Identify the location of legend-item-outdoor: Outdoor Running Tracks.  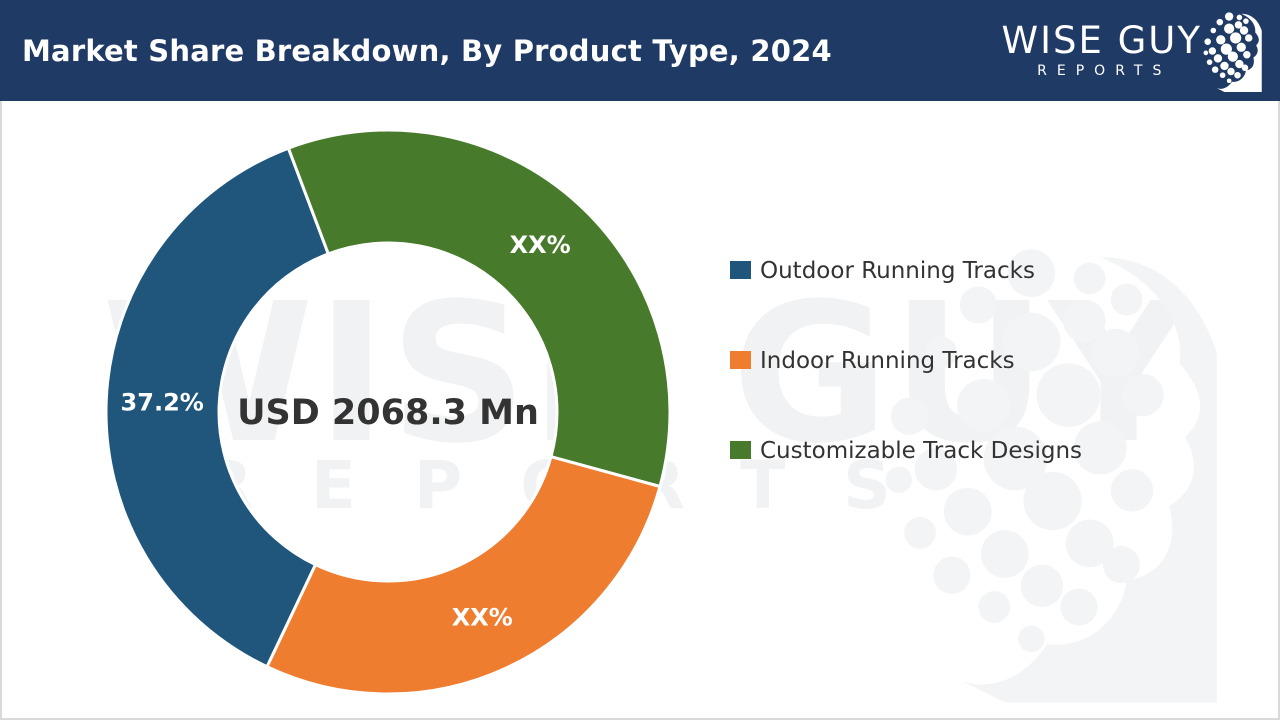
(906, 271).